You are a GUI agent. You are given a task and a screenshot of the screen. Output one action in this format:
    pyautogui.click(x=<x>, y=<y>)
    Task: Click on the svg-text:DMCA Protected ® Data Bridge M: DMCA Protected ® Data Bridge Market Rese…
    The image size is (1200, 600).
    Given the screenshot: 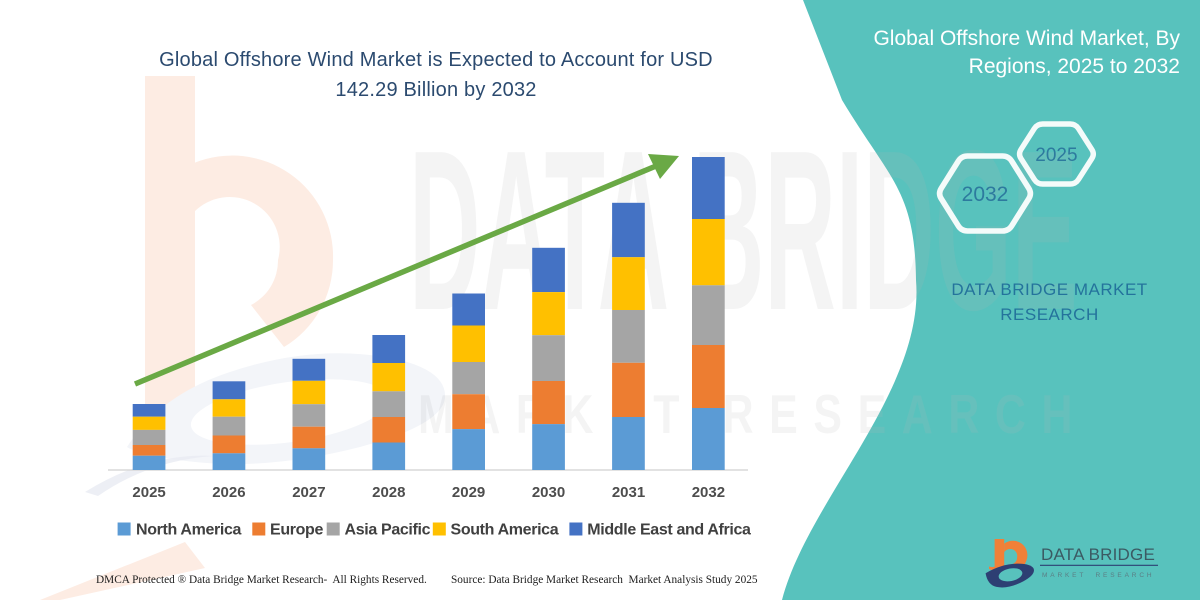 What is the action you would take?
    pyautogui.click(x=261, y=580)
    